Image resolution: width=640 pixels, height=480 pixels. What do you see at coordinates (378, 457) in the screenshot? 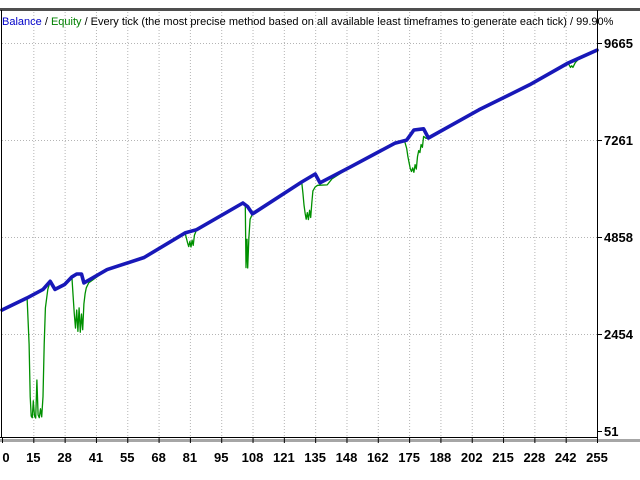
I see `x-axis-label: 162` at bounding box center [378, 457].